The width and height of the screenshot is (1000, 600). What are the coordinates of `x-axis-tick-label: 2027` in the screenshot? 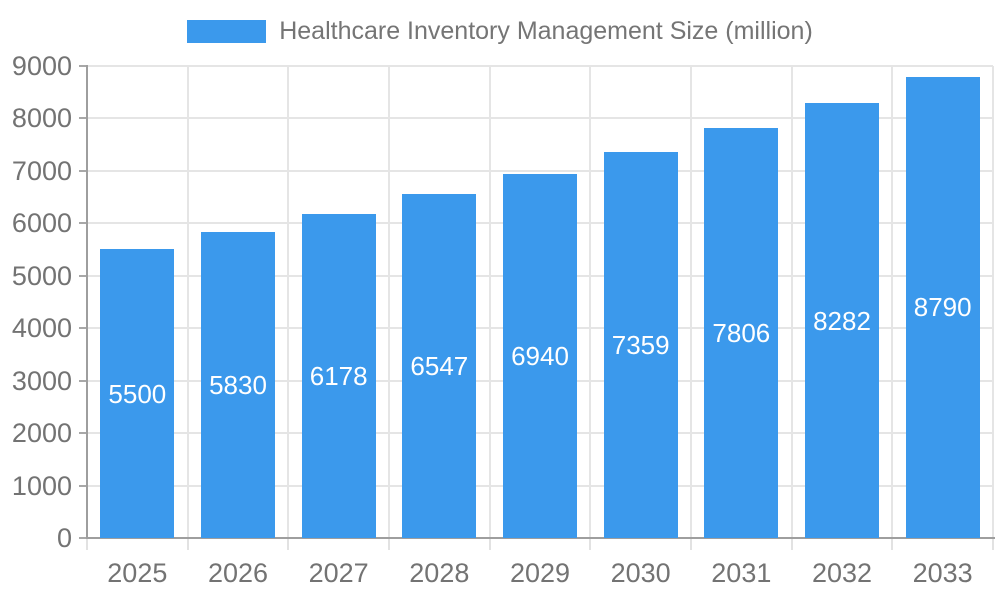 It's located at (338, 573).